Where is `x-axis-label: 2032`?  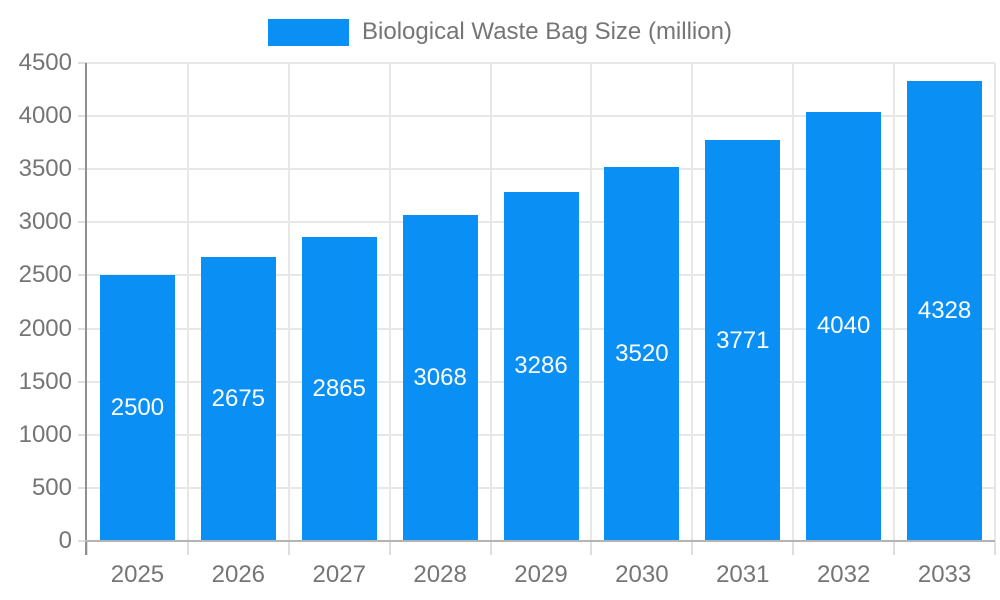 x-axis-label: 2032 is located at coordinates (843, 574).